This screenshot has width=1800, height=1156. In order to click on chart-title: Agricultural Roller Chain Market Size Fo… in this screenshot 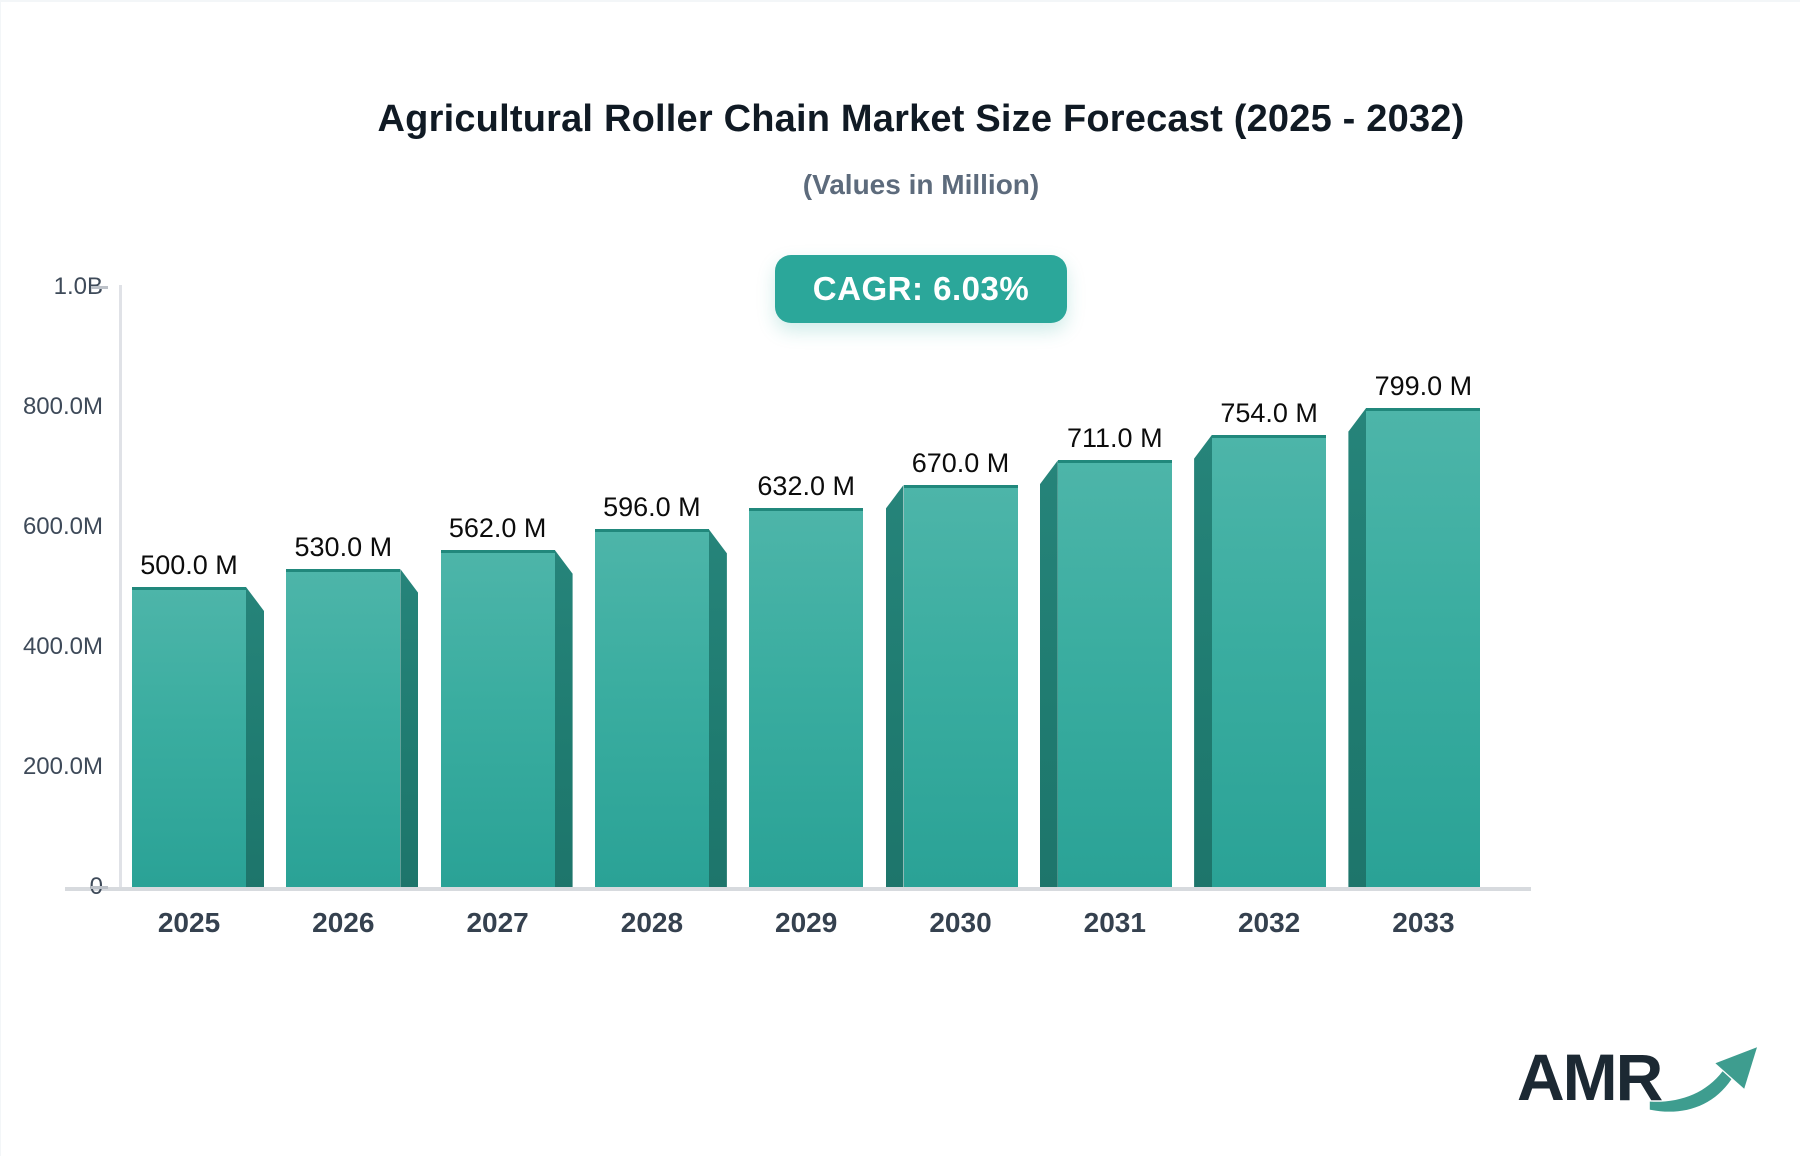, I will do `click(921, 119)`.